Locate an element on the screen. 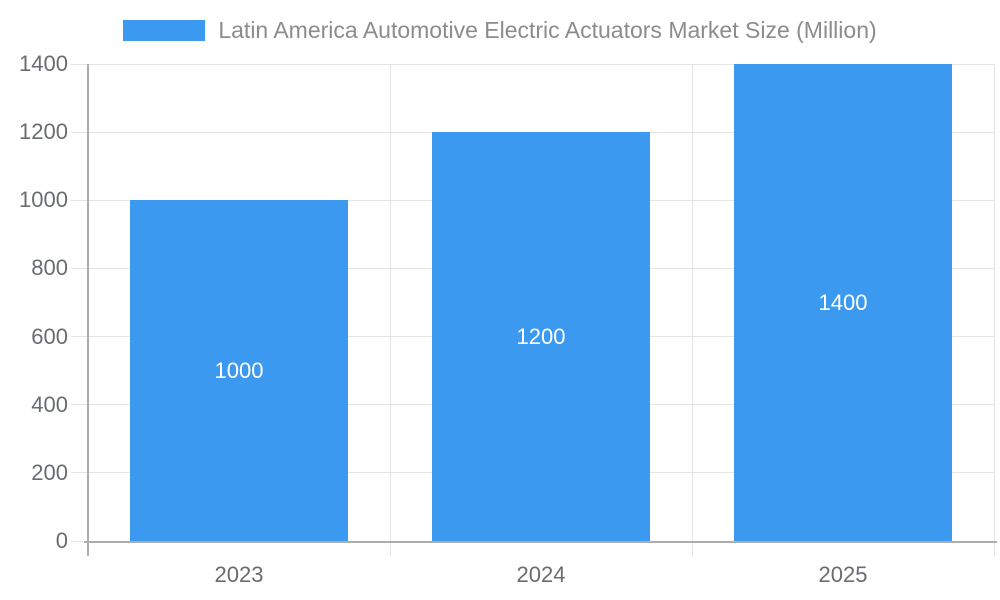 This screenshot has height=600, width=1000. y-axis-tick-label: 1400 is located at coordinates (43, 63).